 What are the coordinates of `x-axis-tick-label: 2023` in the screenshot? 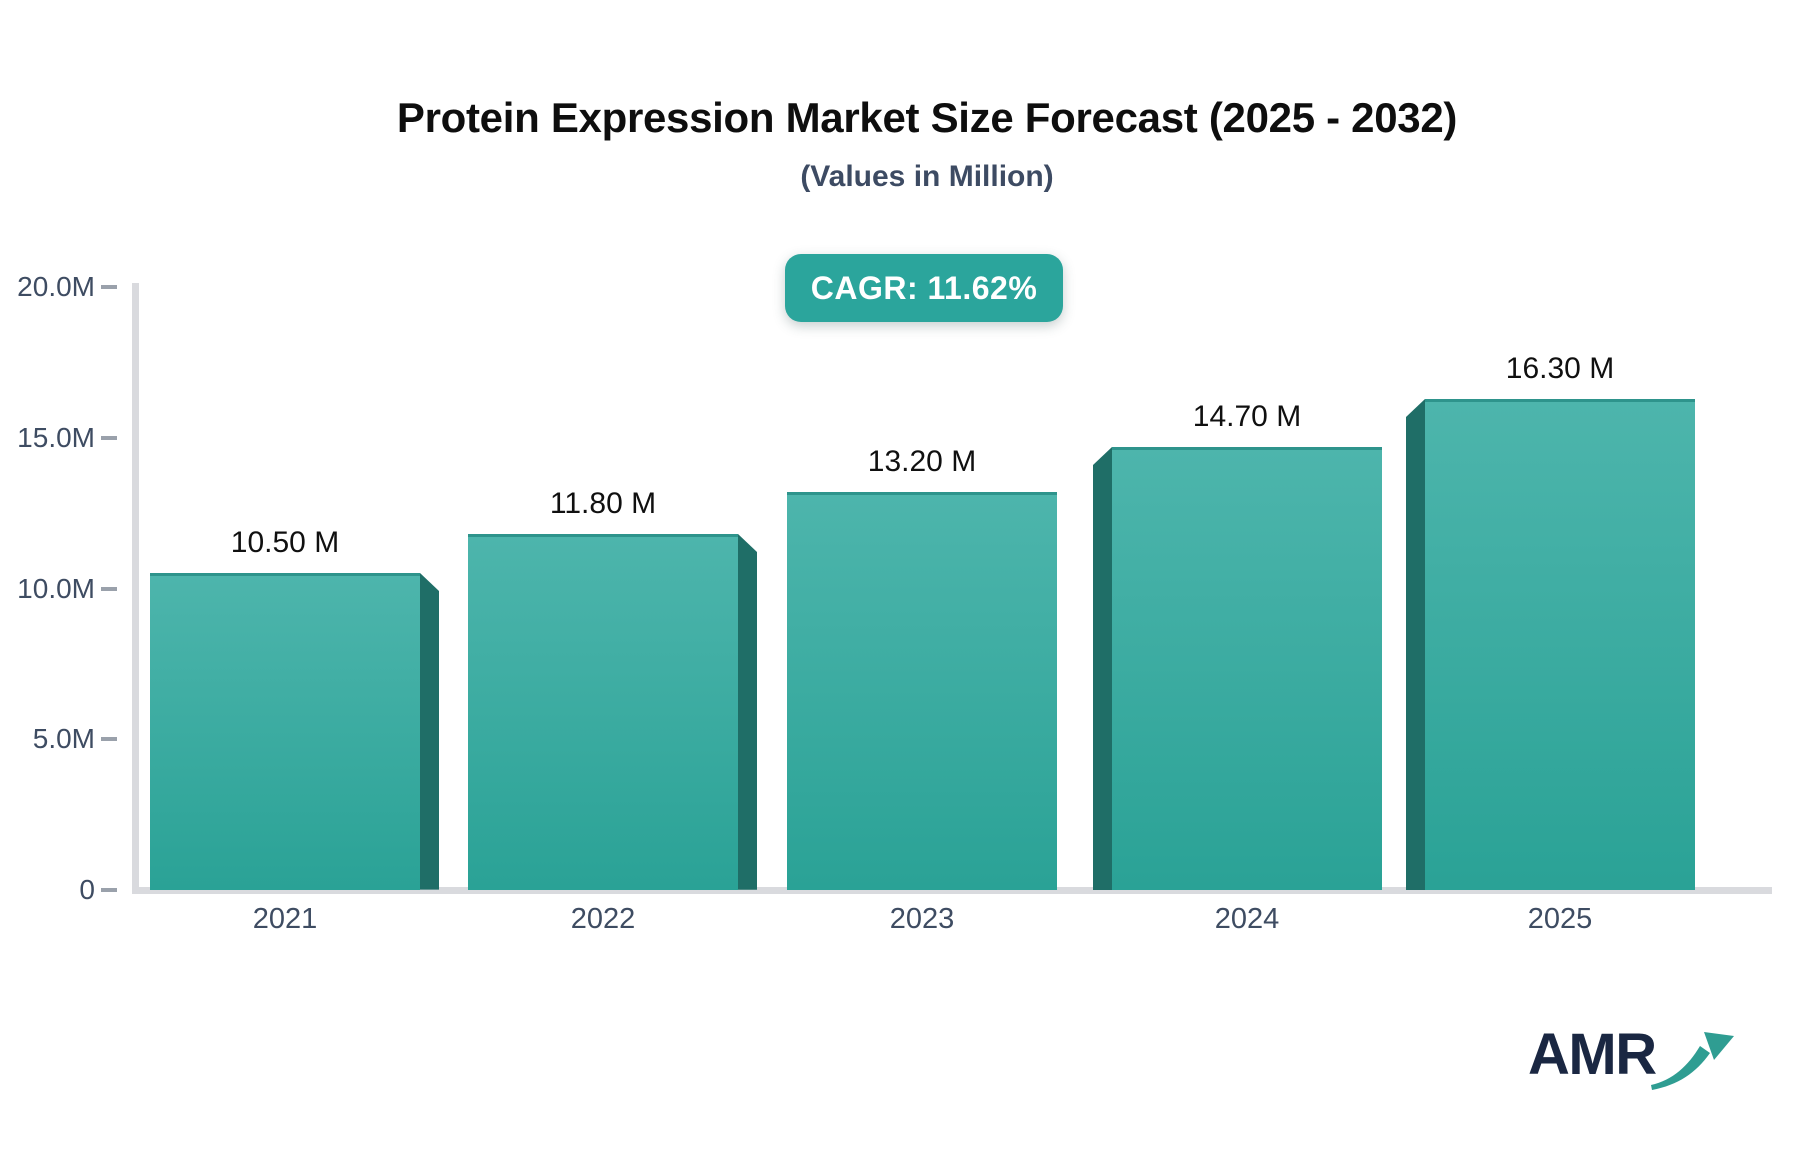 It's located at (922, 919).